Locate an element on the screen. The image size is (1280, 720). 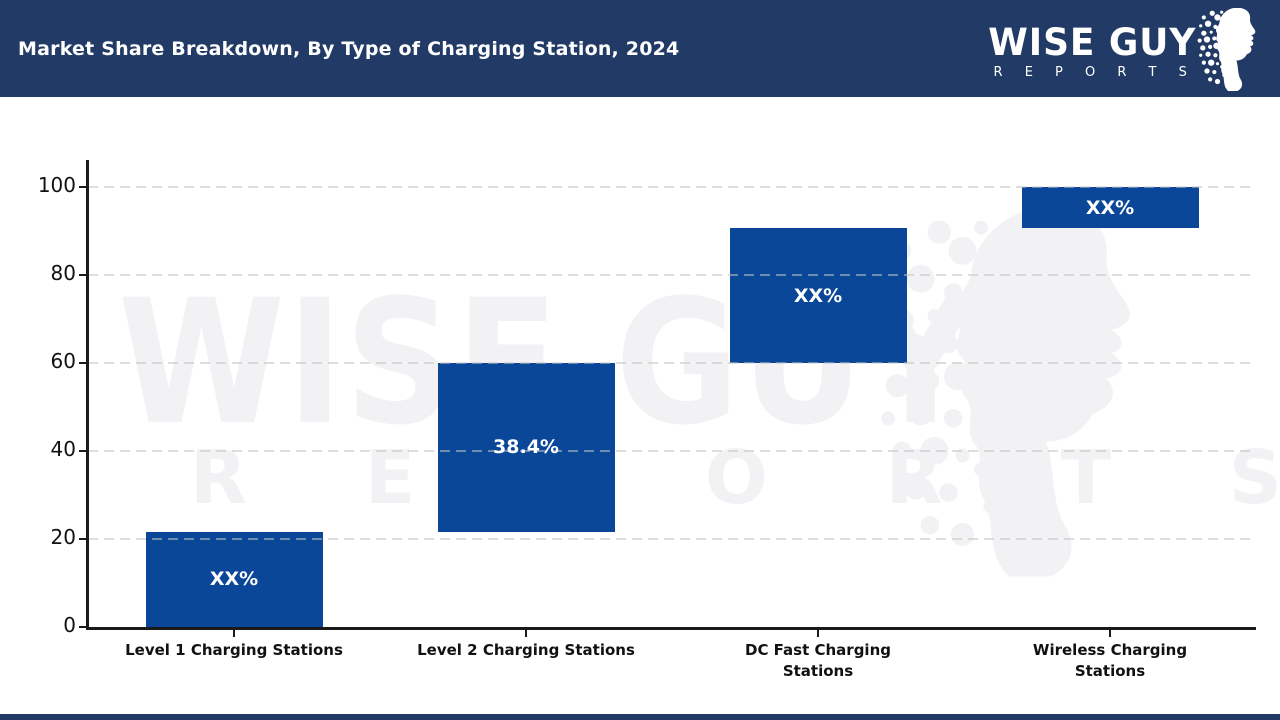
brand-logo: WISE GUY R E P O R T S is located at coordinates (1125, 50).